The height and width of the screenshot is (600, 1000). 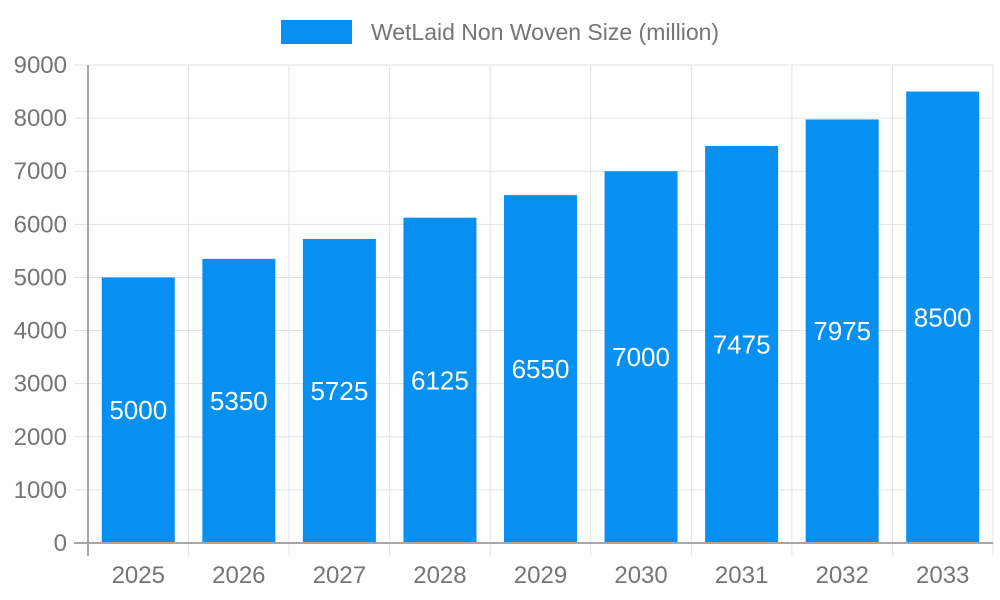 I want to click on bar-value-label-2030: 7000, so click(x=641, y=357).